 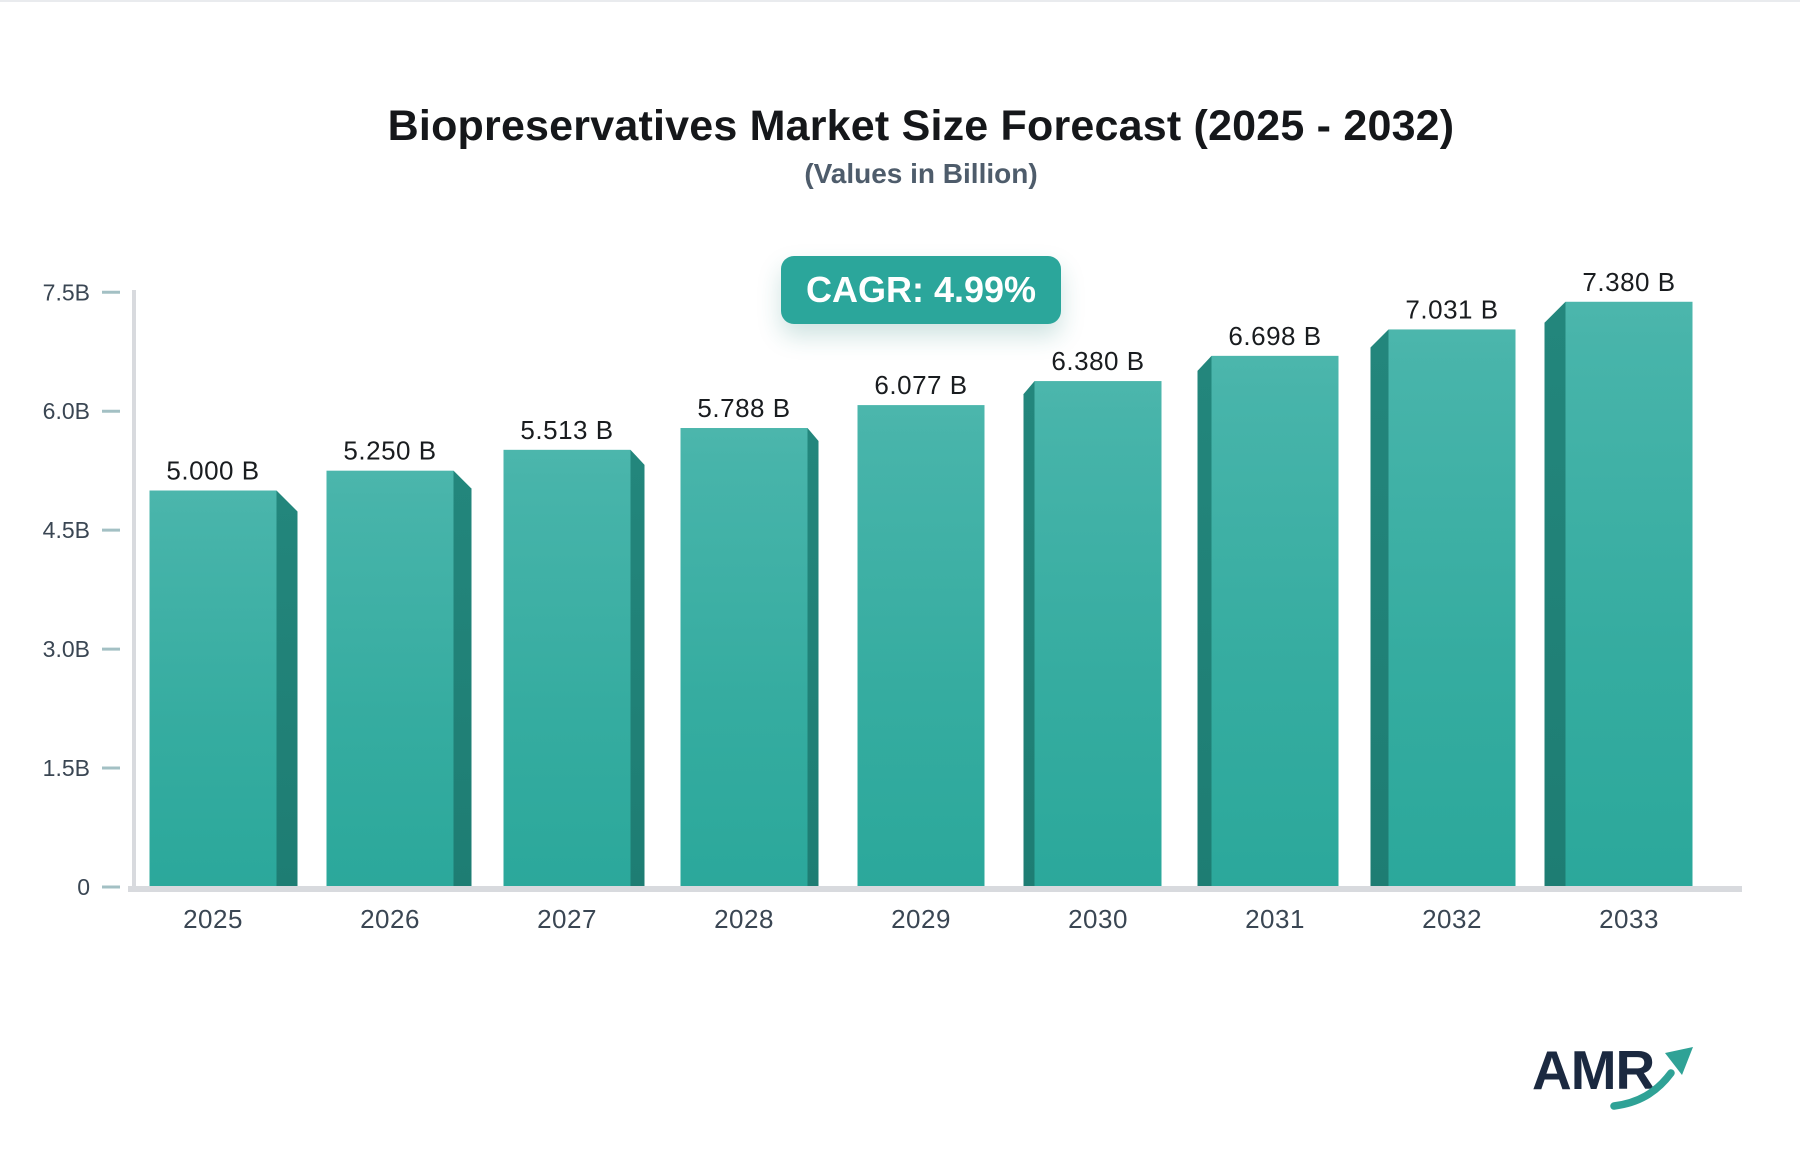 What do you see at coordinates (1451, 309) in the screenshot?
I see `bar-value-label: 7.031 B` at bounding box center [1451, 309].